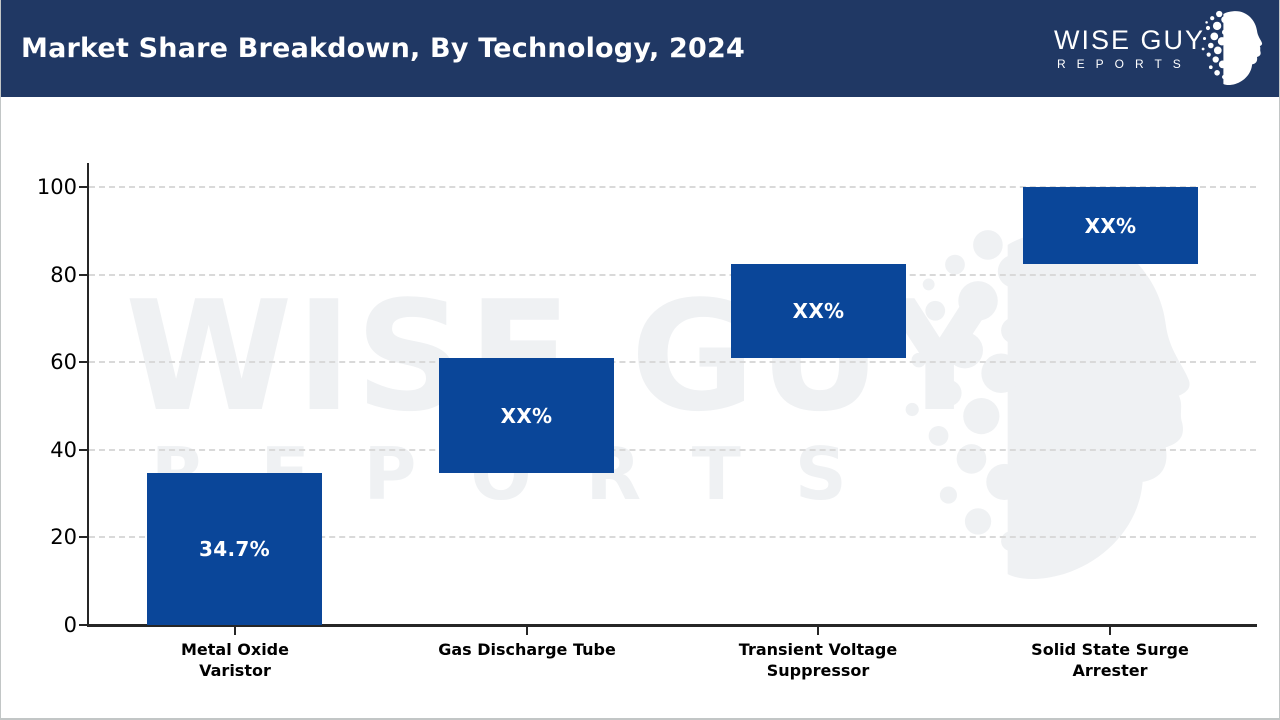  Describe the element at coordinates (235, 649) in the screenshot. I see `category-label-line: Metal Oxide` at that location.